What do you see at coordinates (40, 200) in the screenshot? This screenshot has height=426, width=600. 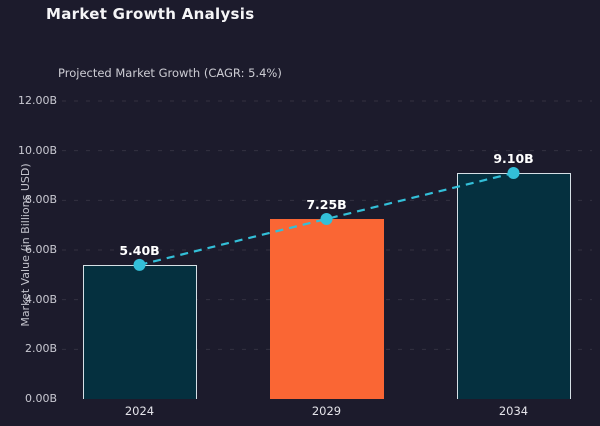 I see `y-tick-label: 8.00B` at bounding box center [40, 200].